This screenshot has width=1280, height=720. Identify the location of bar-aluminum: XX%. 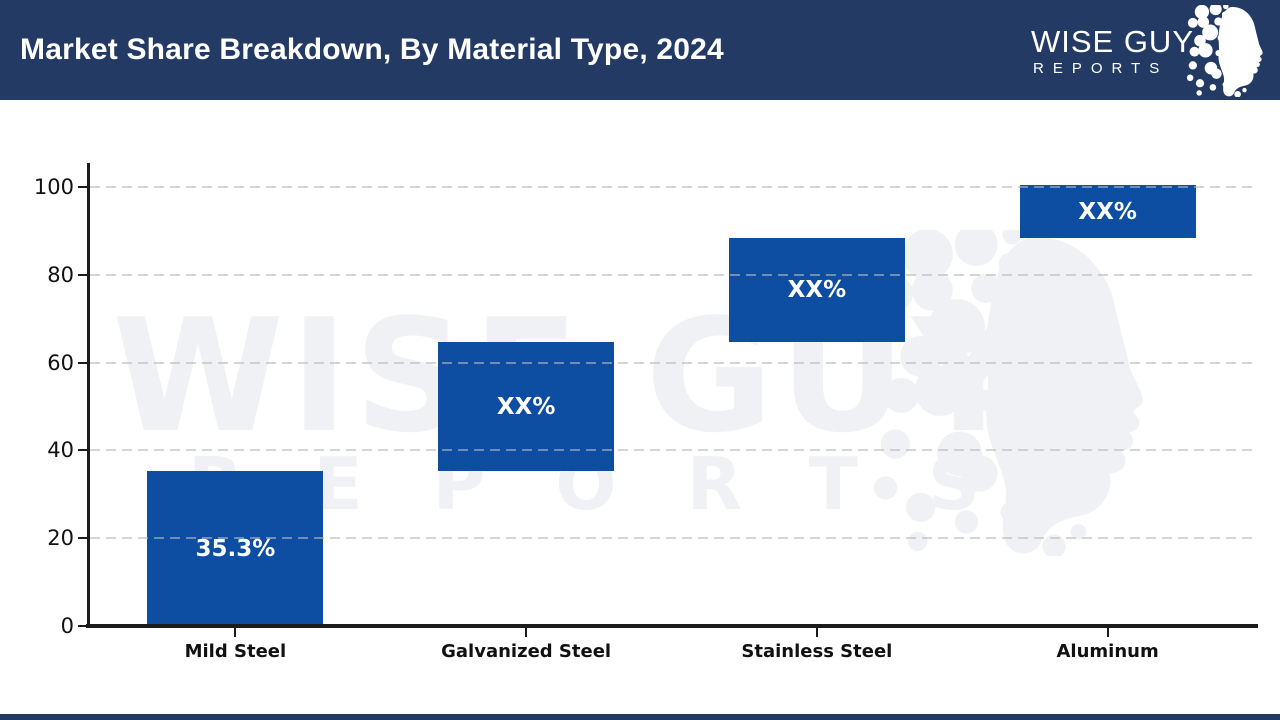
(1107, 211).